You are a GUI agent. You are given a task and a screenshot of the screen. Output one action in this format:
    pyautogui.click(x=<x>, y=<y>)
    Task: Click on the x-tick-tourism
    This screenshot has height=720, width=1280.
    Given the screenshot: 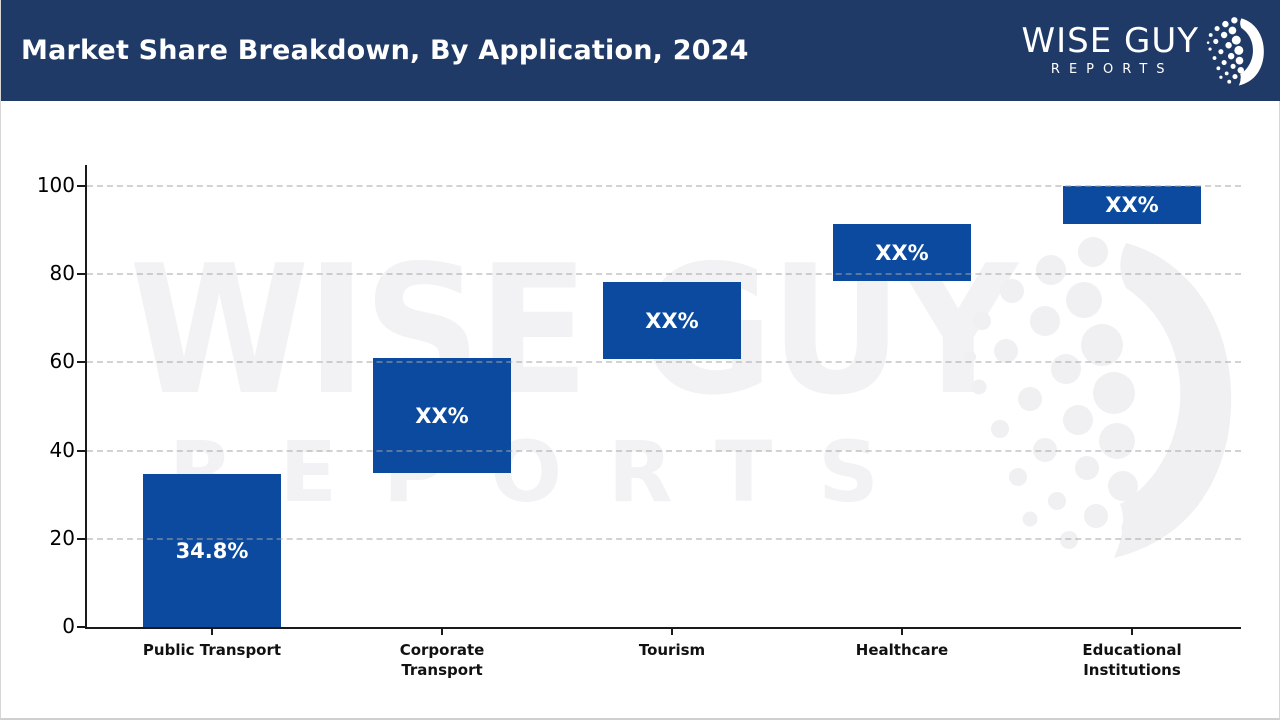 What is the action you would take?
    pyautogui.click(x=672, y=632)
    